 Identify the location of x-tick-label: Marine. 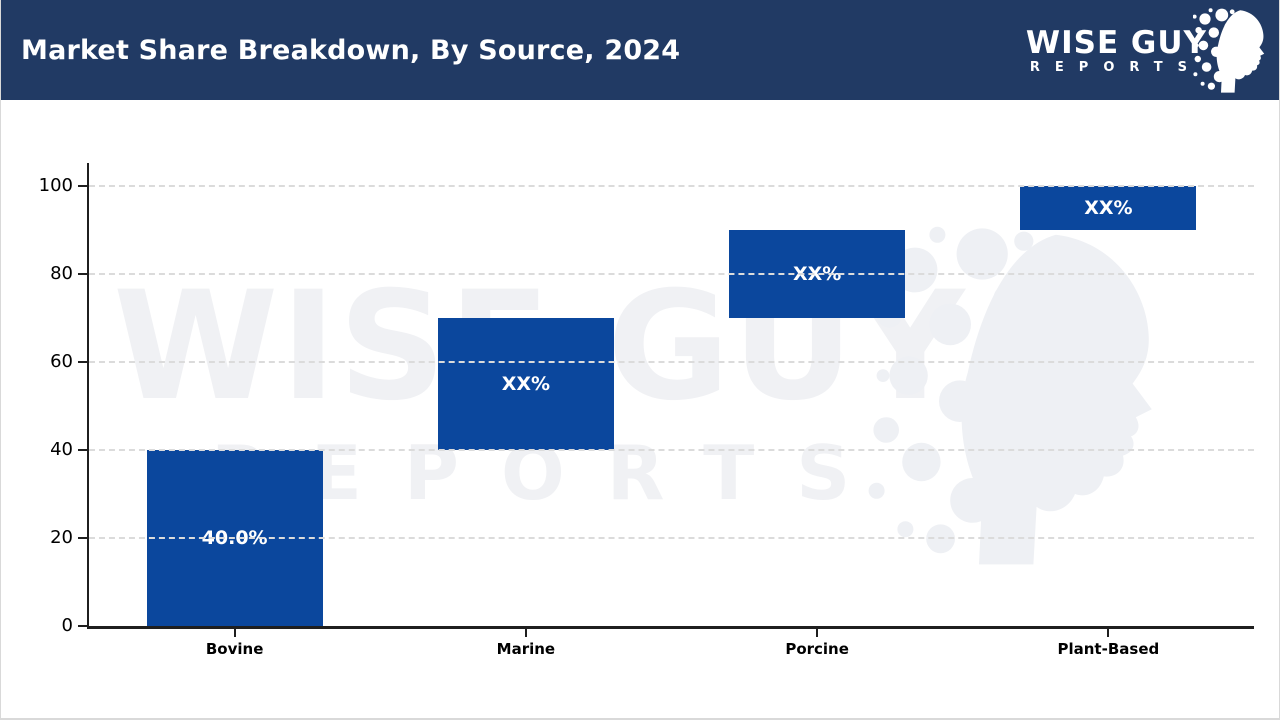
(526, 649).